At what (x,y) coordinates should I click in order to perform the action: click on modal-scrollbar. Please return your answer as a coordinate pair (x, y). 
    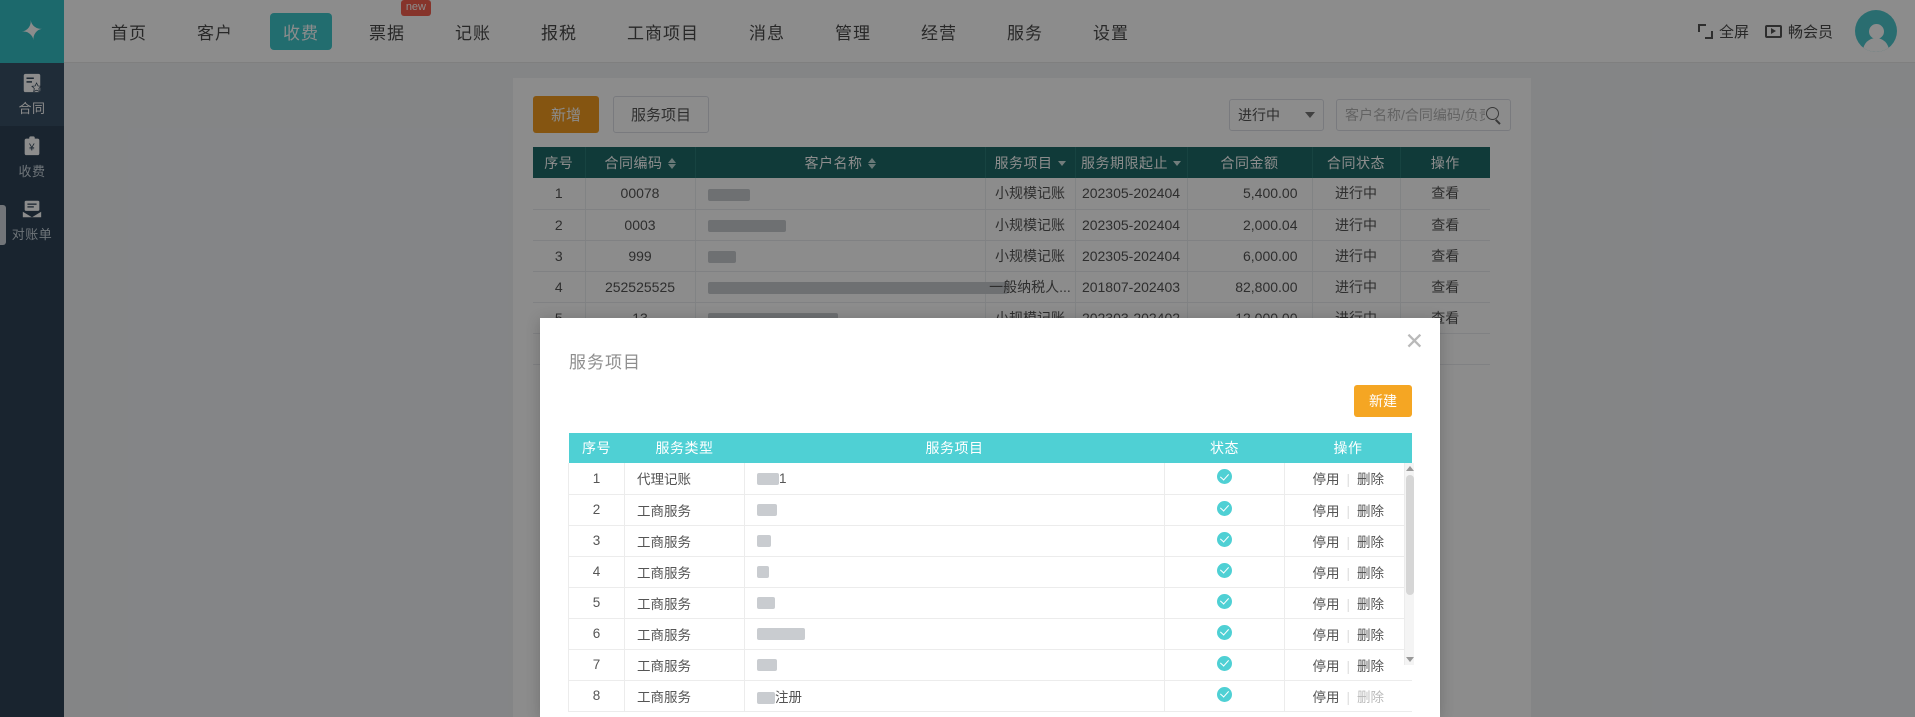
    Looking at the image, I should click on (1409, 564).